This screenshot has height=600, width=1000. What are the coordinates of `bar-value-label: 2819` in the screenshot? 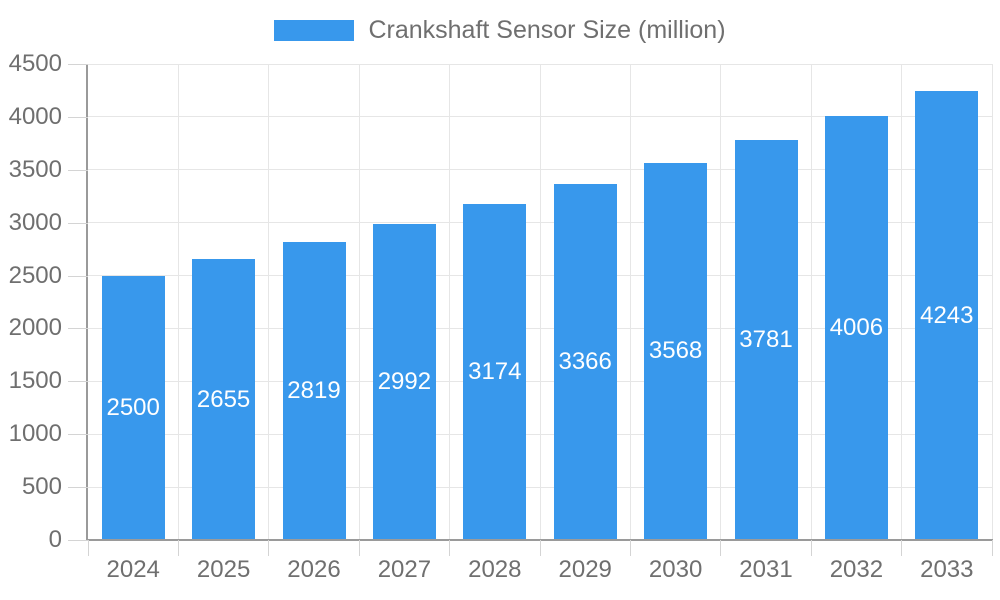 It's located at (314, 390).